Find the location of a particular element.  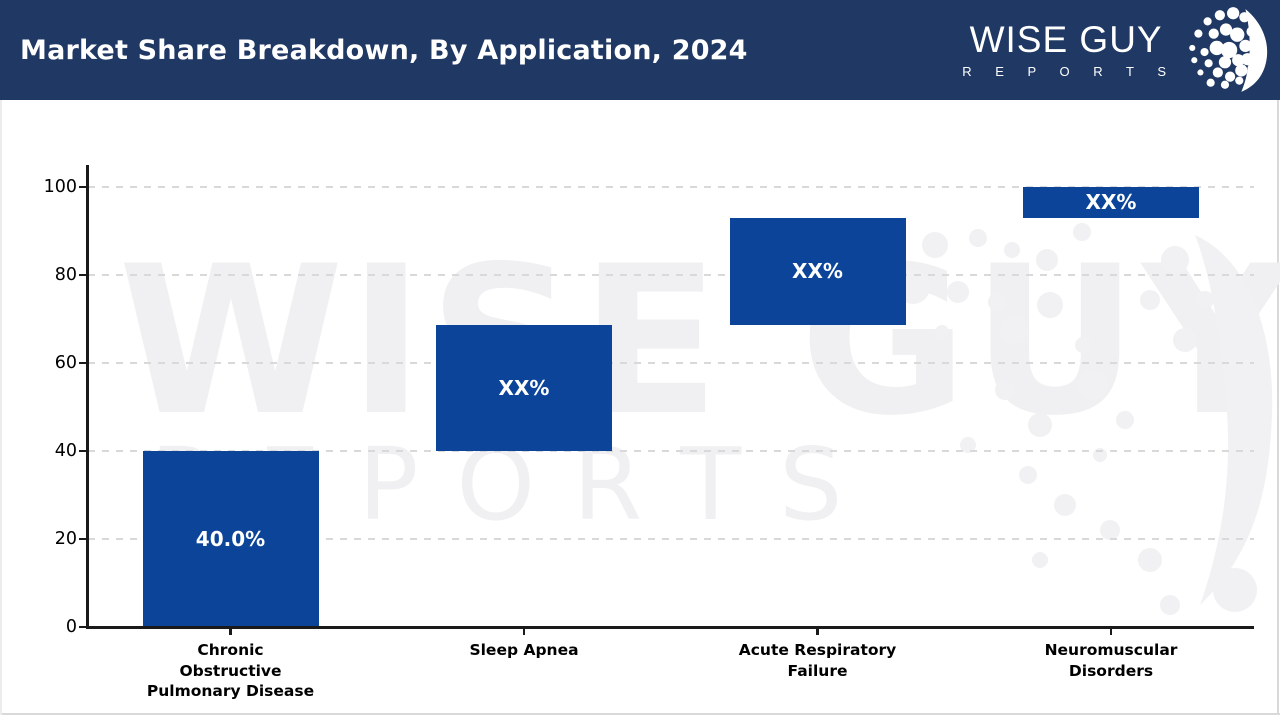

bar-value-label: 40.0% is located at coordinates (230, 538).